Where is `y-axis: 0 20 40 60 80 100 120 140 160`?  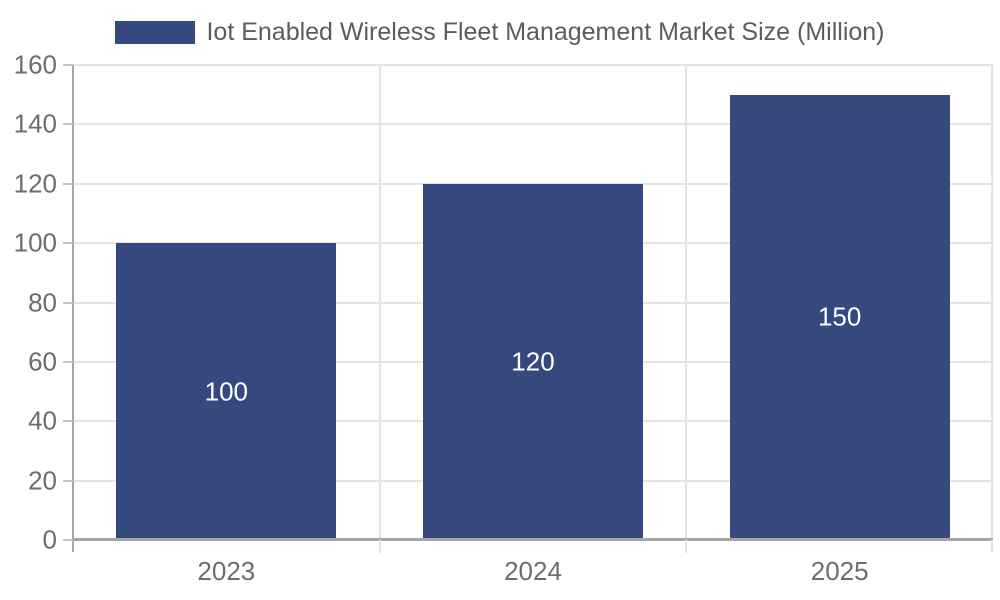 y-axis: 0 20 40 60 80 100 120 140 160 is located at coordinates (36, 302).